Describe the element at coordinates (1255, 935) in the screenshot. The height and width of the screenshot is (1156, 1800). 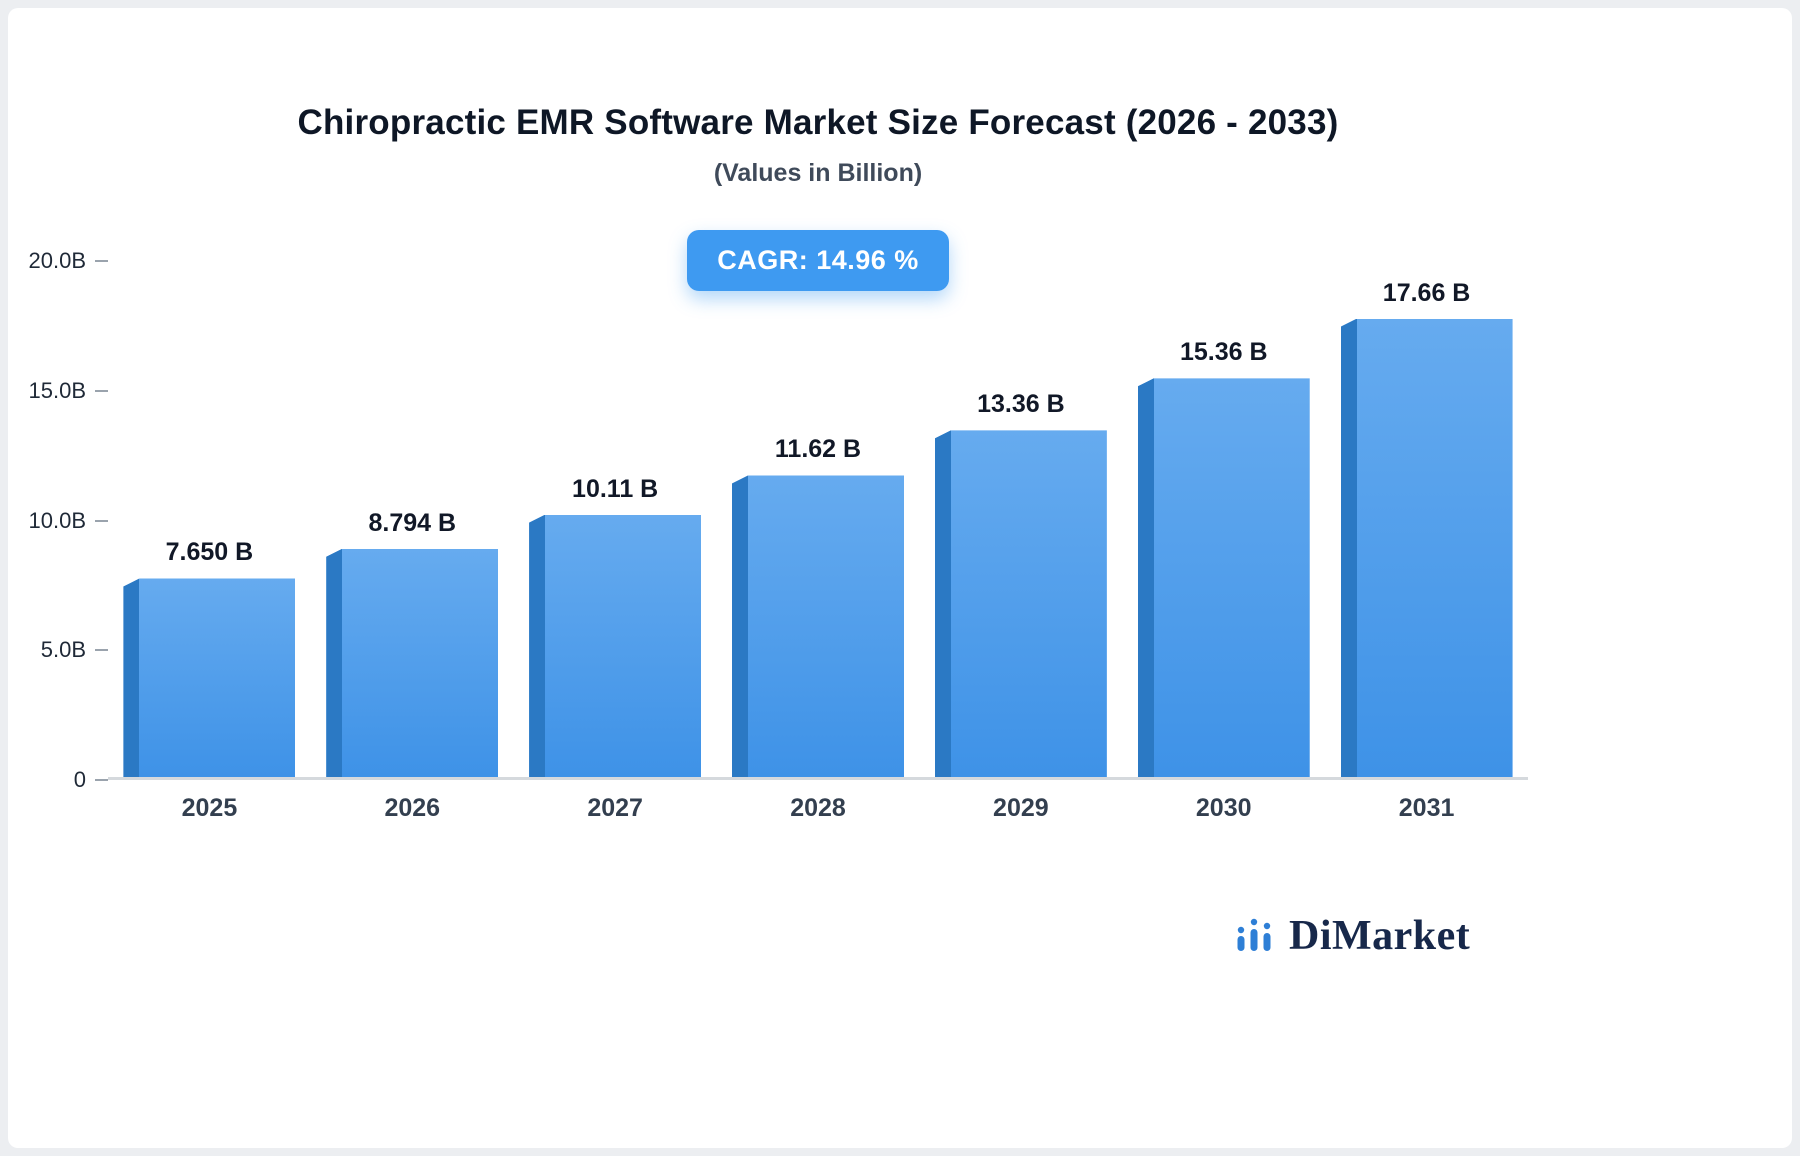
I see `bar-chart-icon` at that location.